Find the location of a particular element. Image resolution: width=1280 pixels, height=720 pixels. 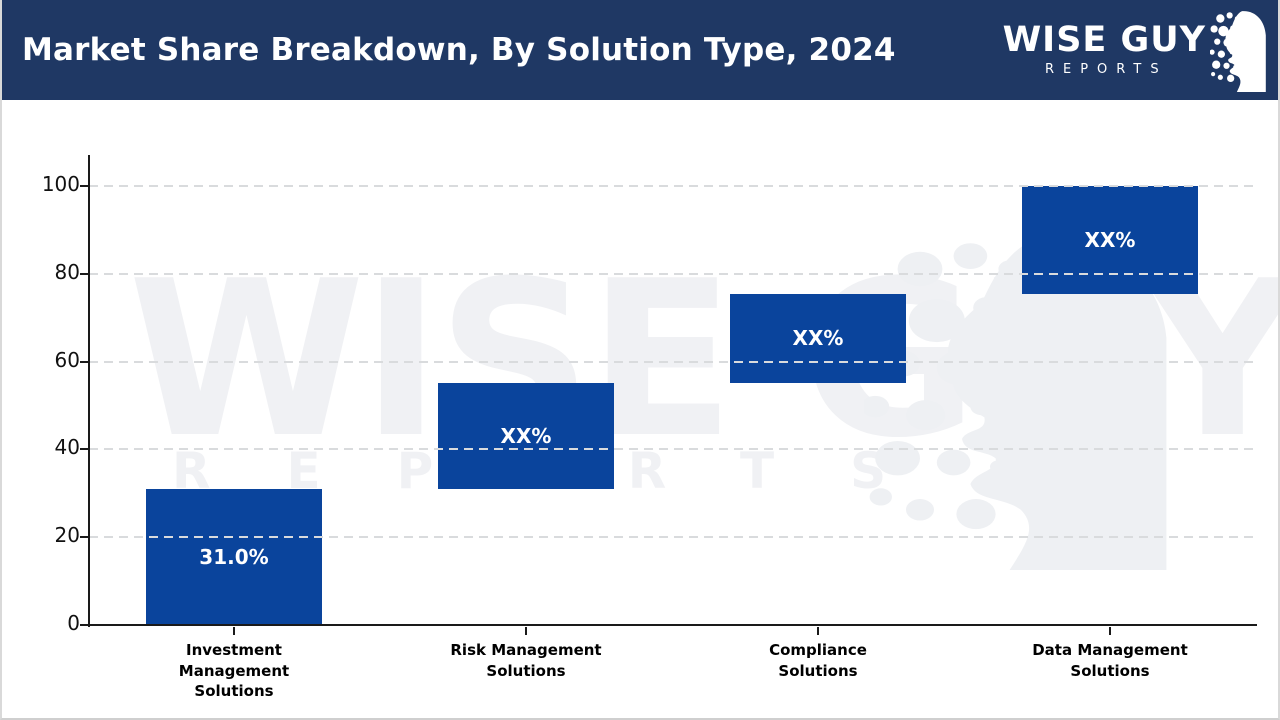

gridline-y60 is located at coordinates (672, 361).